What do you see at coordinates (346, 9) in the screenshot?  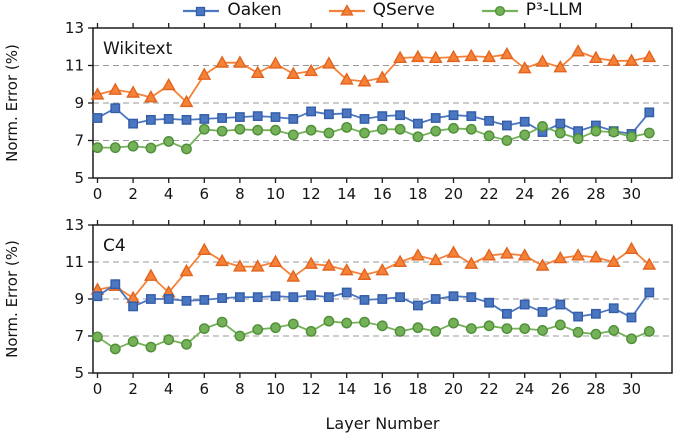 I see `qserve-triangle-icon` at bounding box center [346, 9].